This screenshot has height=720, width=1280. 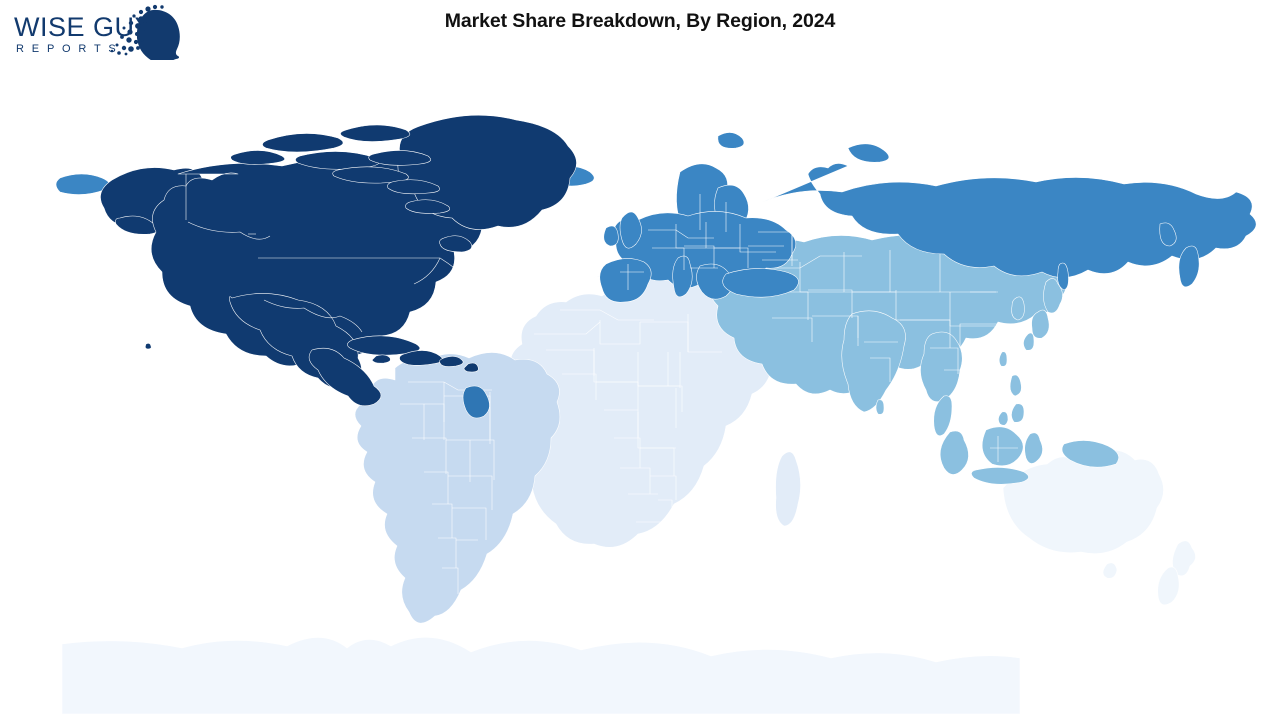 I want to click on page-title: Market Share Breakdown, By Region, 2024, so click(x=640, y=21).